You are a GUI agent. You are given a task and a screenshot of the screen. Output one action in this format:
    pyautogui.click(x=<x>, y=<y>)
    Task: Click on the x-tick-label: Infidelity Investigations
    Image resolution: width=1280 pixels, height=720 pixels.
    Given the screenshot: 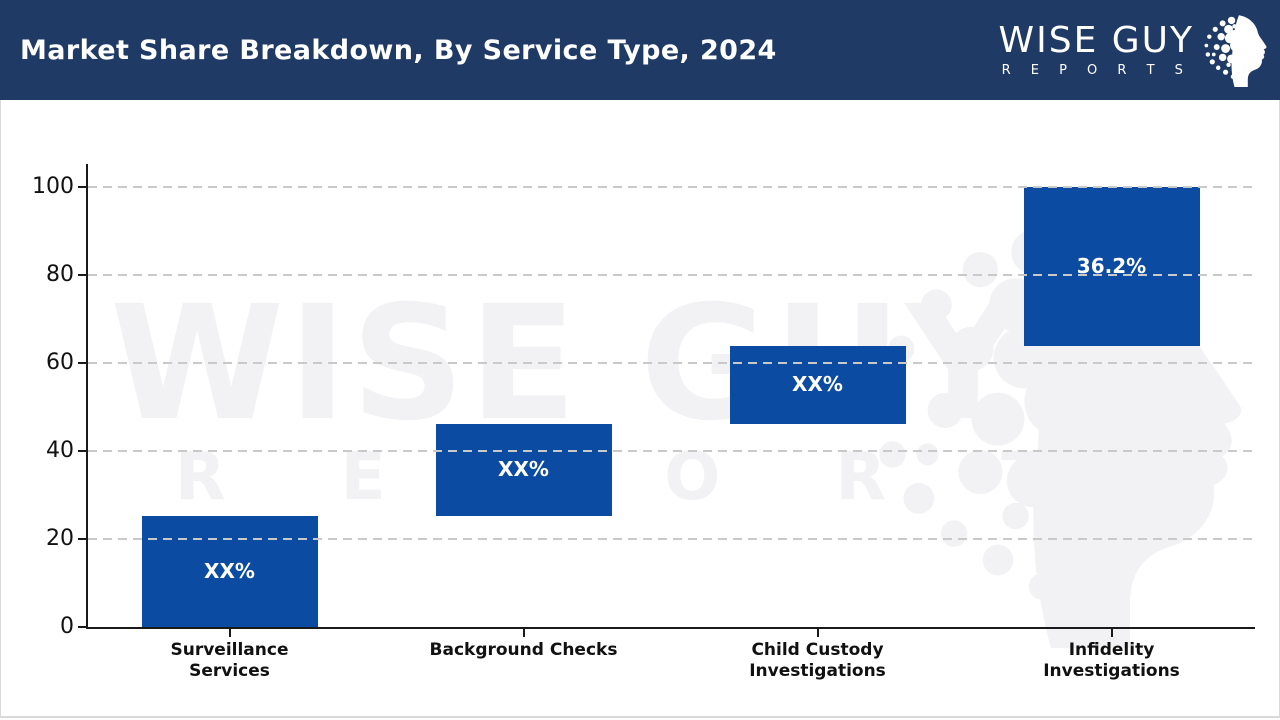 What is the action you would take?
    pyautogui.click(x=1111, y=660)
    